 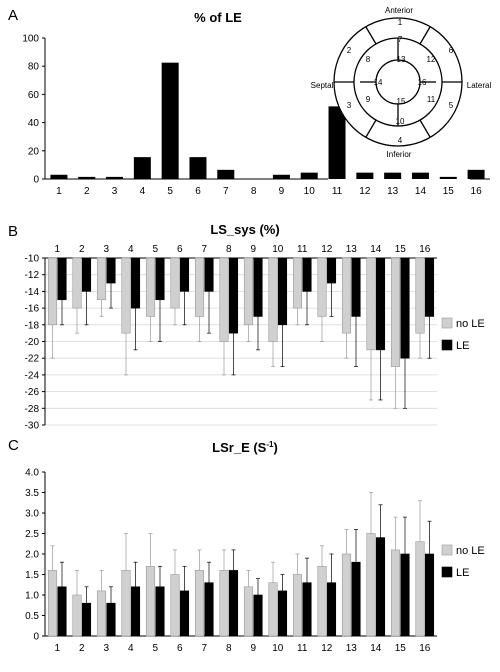 I want to click on segment-label: 4, so click(x=400, y=140).